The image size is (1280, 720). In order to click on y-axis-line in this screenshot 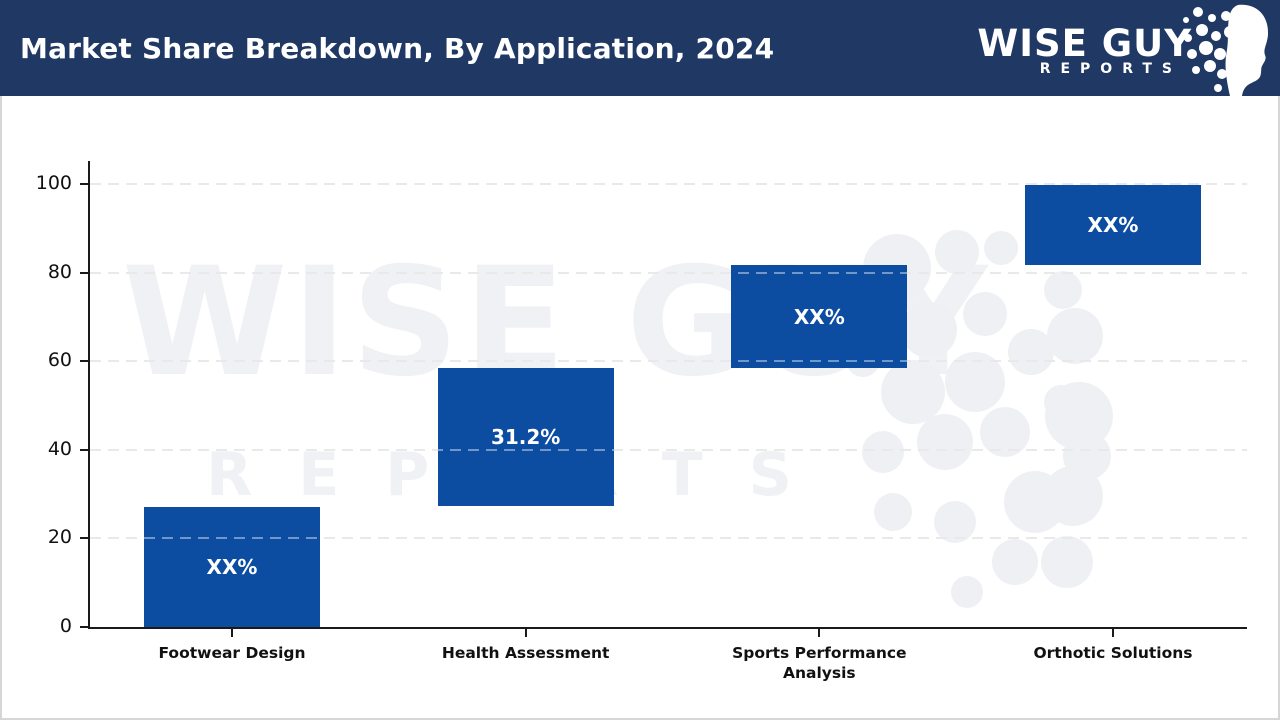, I will do `click(89, 395)`.